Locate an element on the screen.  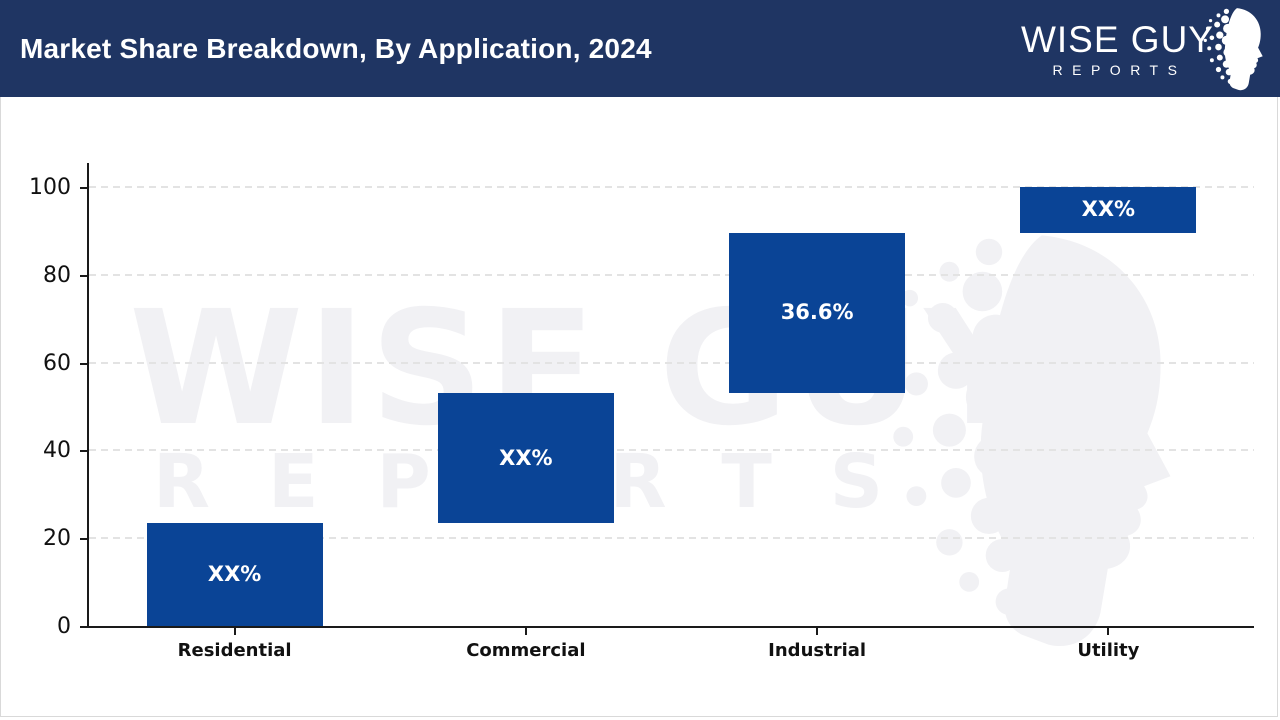
bar-value-label-commercial: XX% is located at coordinates (526, 457).